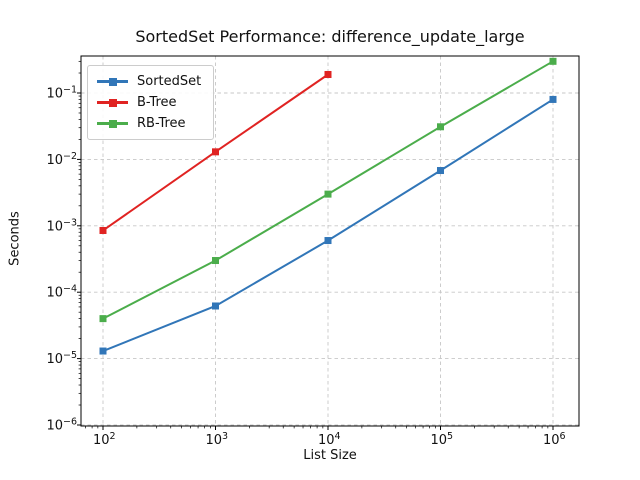 The height and width of the screenshot is (480, 640). I want to click on legend-item-b-tree: B-Tree, so click(149, 102).